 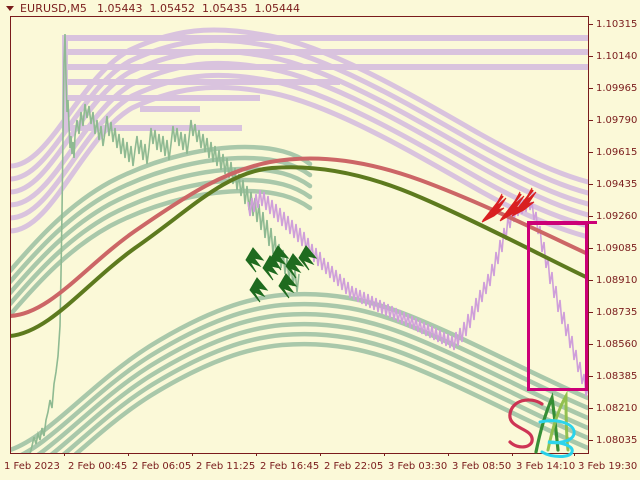 I want to click on price-tick: 1.08735, so click(x=614, y=313).